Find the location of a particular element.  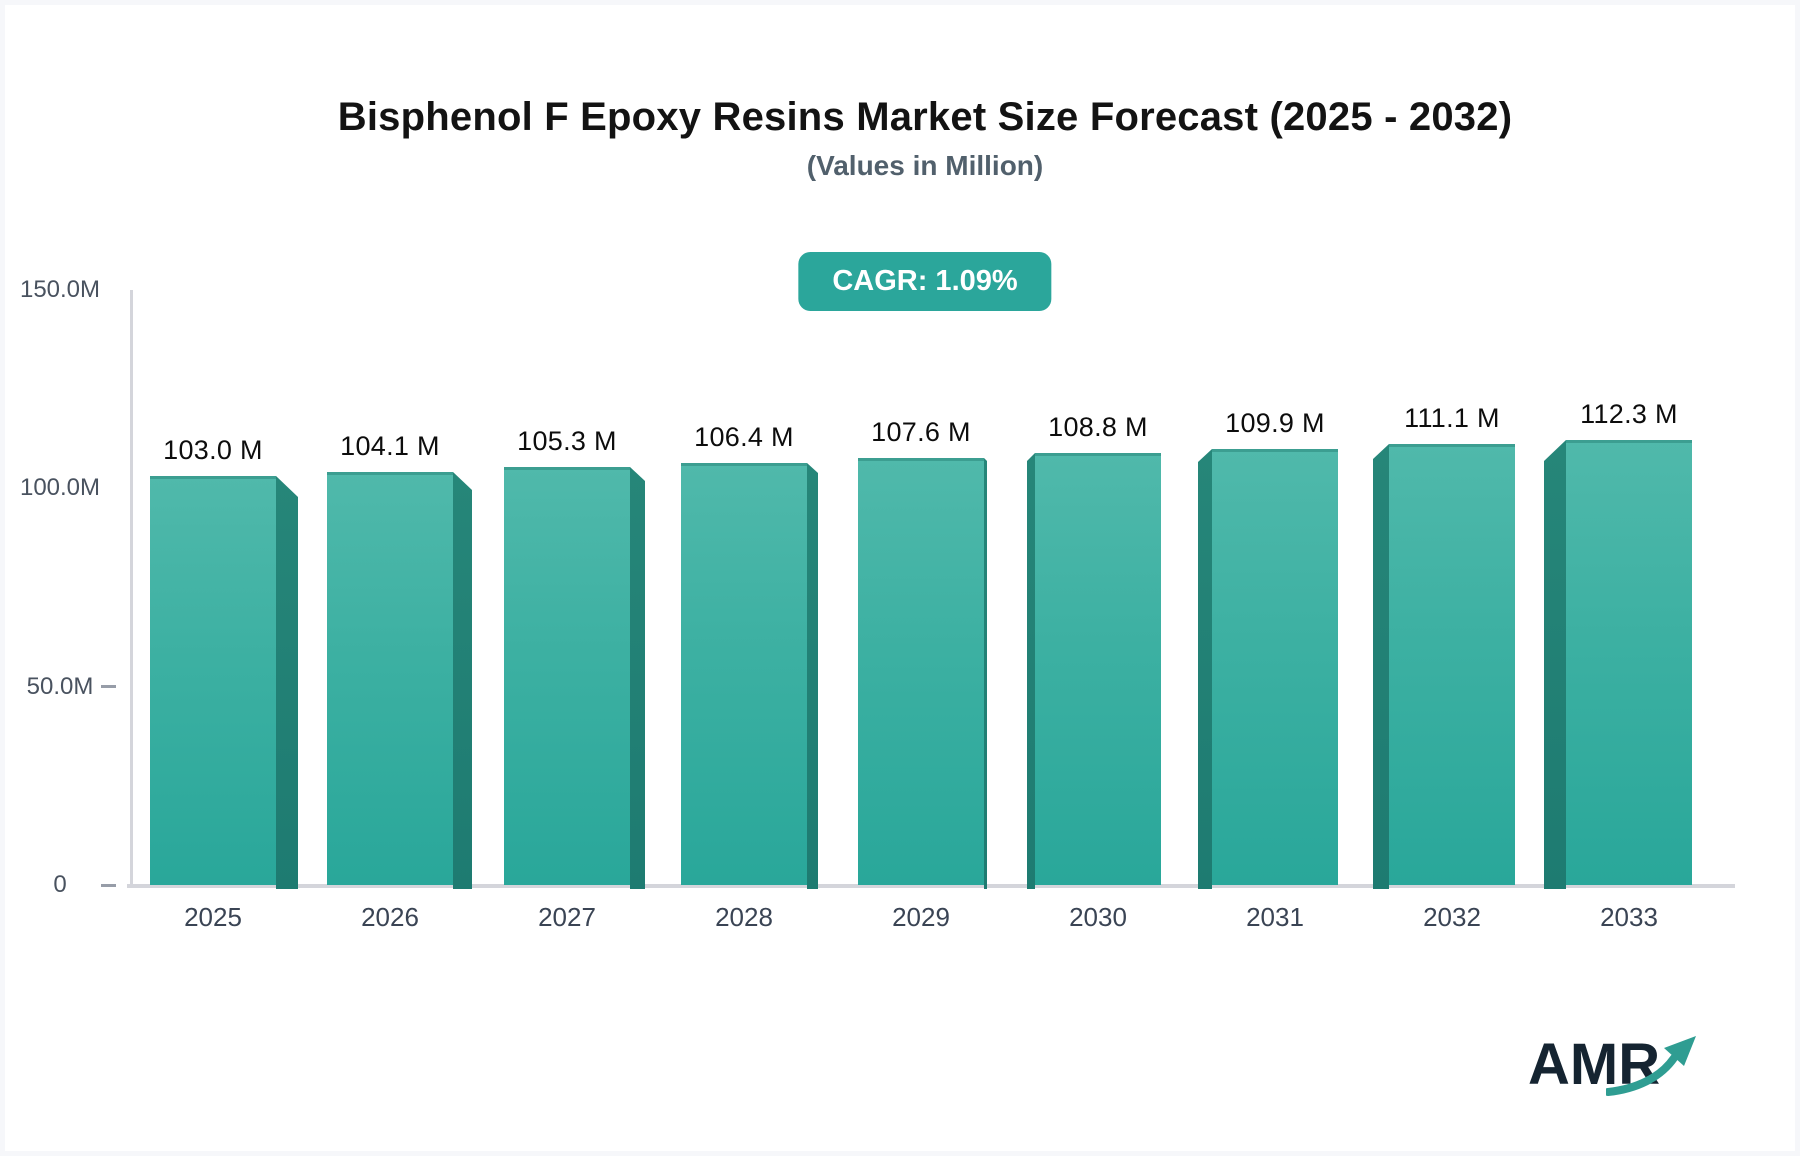

bar-value-label-2030: 108.8 M is located at coordinates (1098, 427).